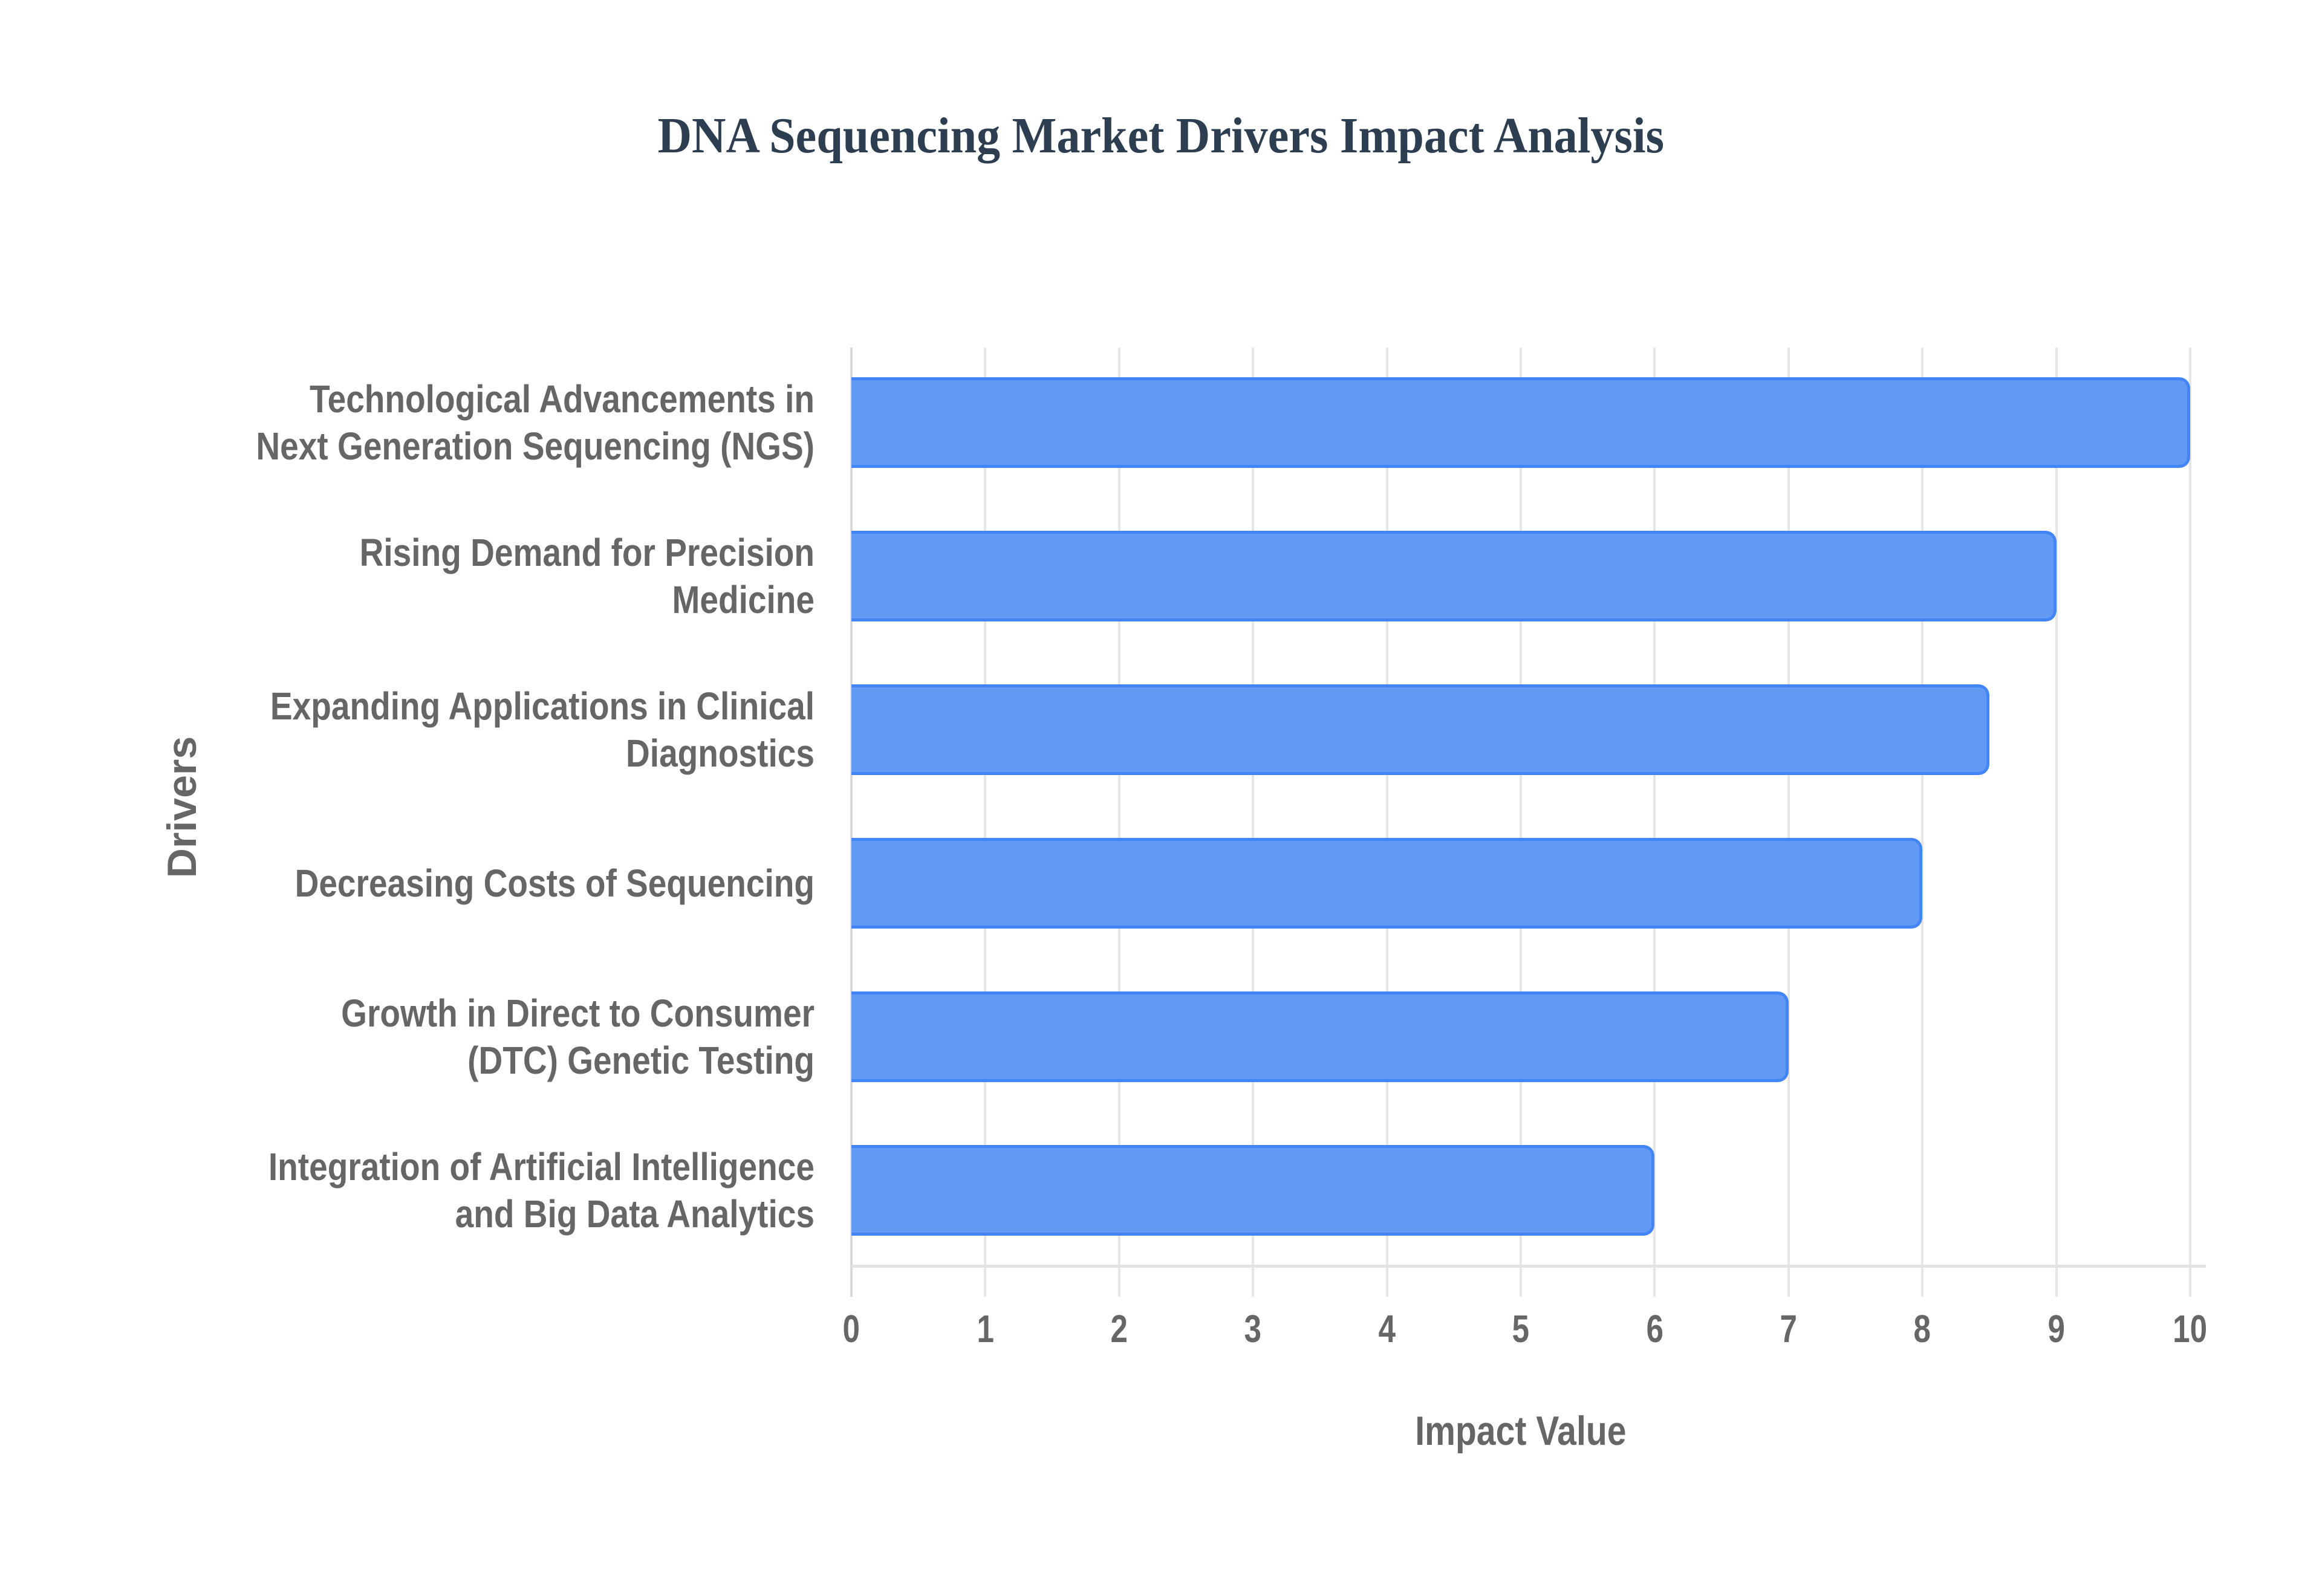  I want to click on category-label: Decreasing Costs of Sequencing, so click(554, 883).